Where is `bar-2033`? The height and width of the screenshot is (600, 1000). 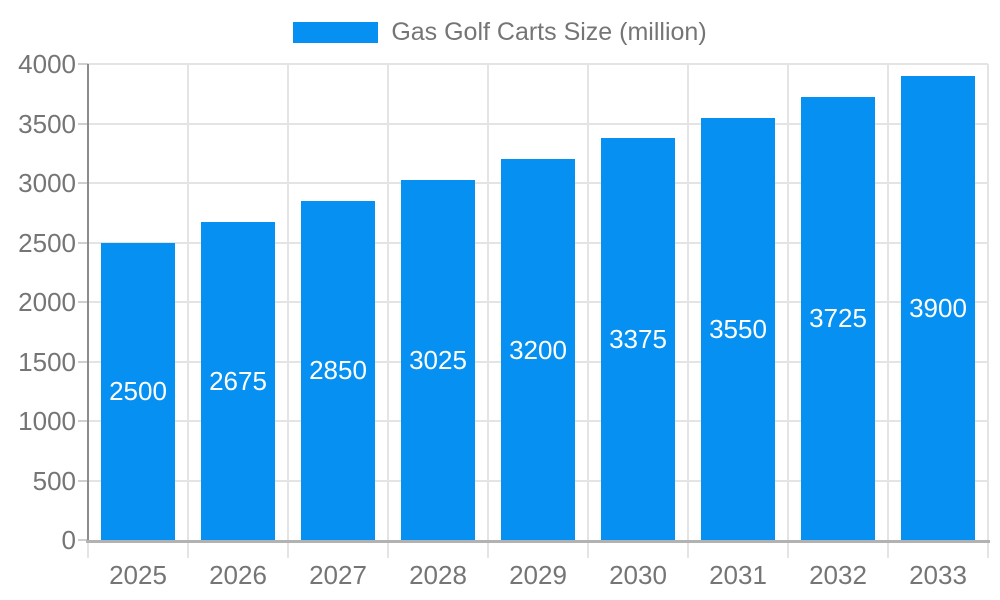 bar-2033 is located at coordinates (938, 307).